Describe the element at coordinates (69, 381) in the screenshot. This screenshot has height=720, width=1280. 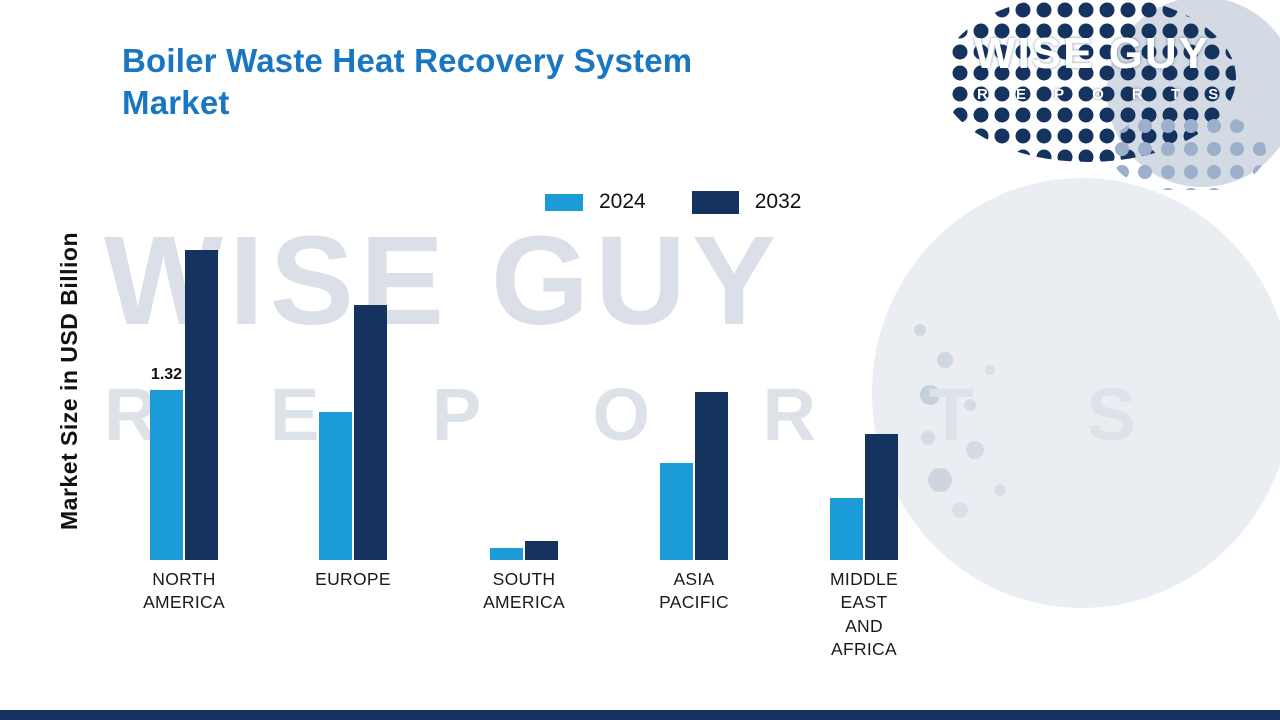
I see `y-axis-label: Market Size in USD Billion` at that location.